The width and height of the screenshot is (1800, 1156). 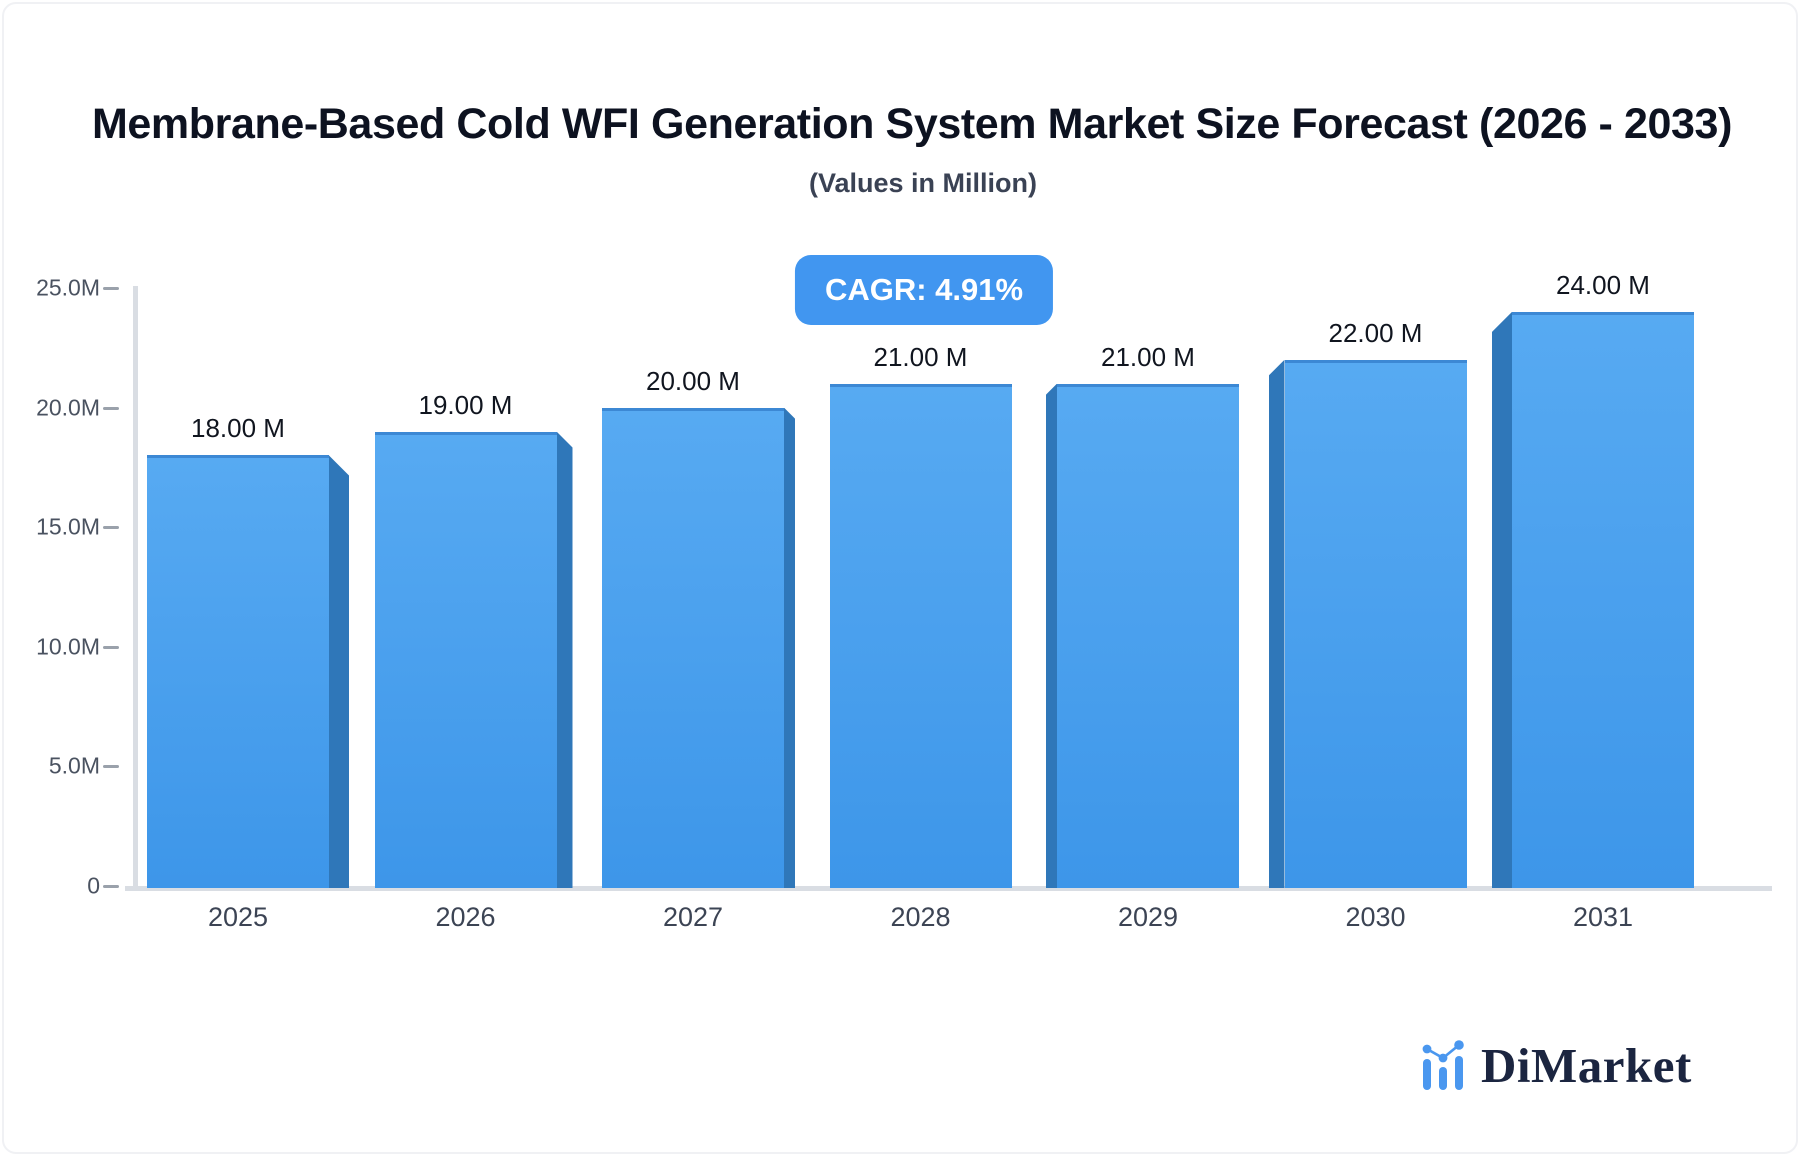 I want to click on bar-2030, so click(x=1375, y=623).